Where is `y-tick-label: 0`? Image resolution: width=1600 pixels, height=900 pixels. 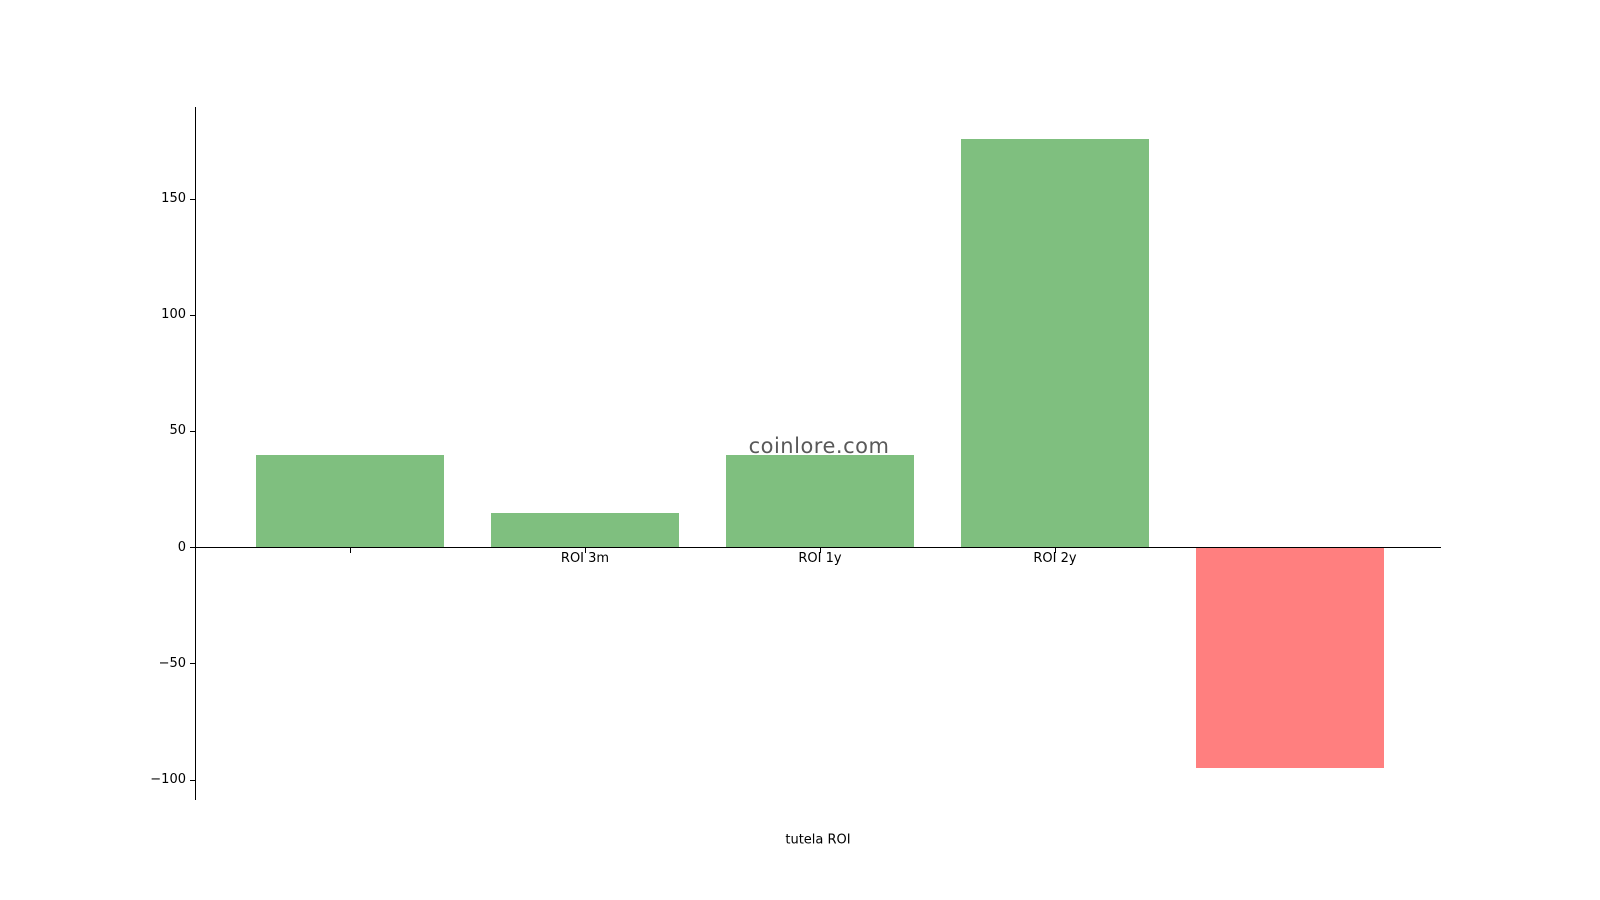
y-tick-label: 0 is located at coordinates (181, 547).